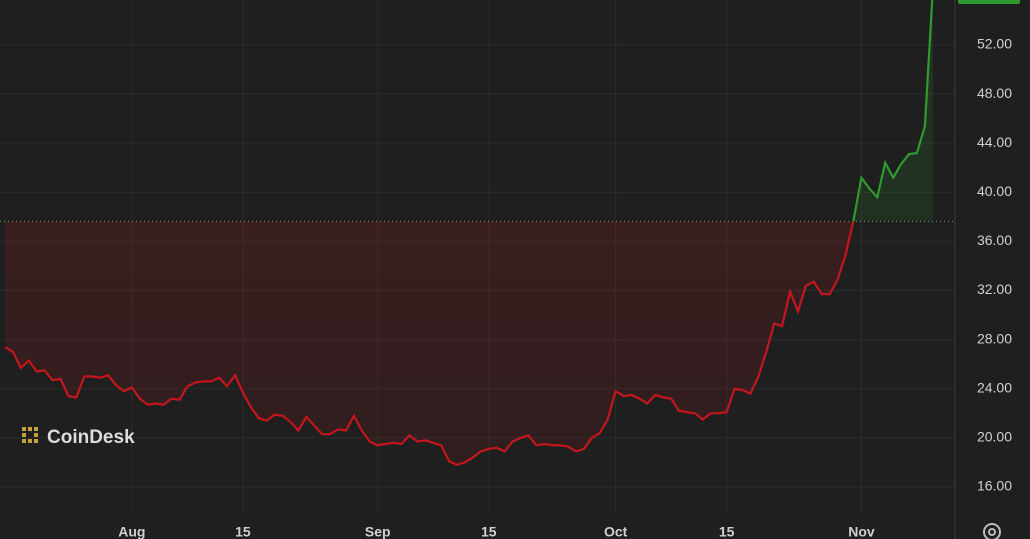 The height and width of the screenshot is (539, 1030). What do you see at coordinates (994, 387) in the screenshot?
I see `y-tick-label: 24.00` at bounding box center [994, 387].